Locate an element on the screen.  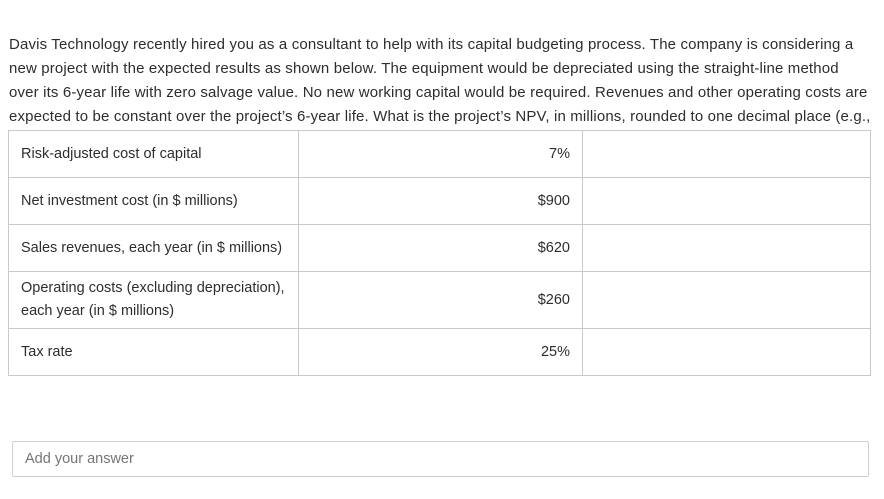
row-label: Tax rate is located at coordinates (153, 352).